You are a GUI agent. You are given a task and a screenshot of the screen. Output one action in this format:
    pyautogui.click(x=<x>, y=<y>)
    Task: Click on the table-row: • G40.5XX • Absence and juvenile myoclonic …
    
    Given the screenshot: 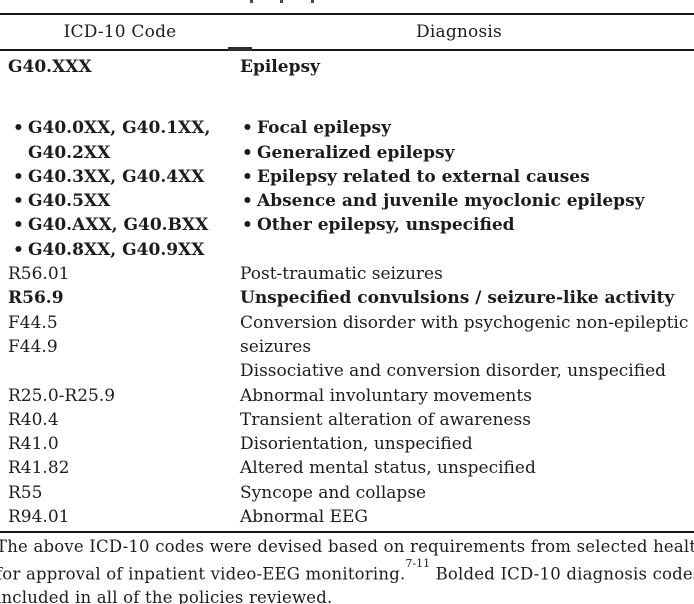 What is the action you would take?
    pyautogui.click(x=347, y=201)
    